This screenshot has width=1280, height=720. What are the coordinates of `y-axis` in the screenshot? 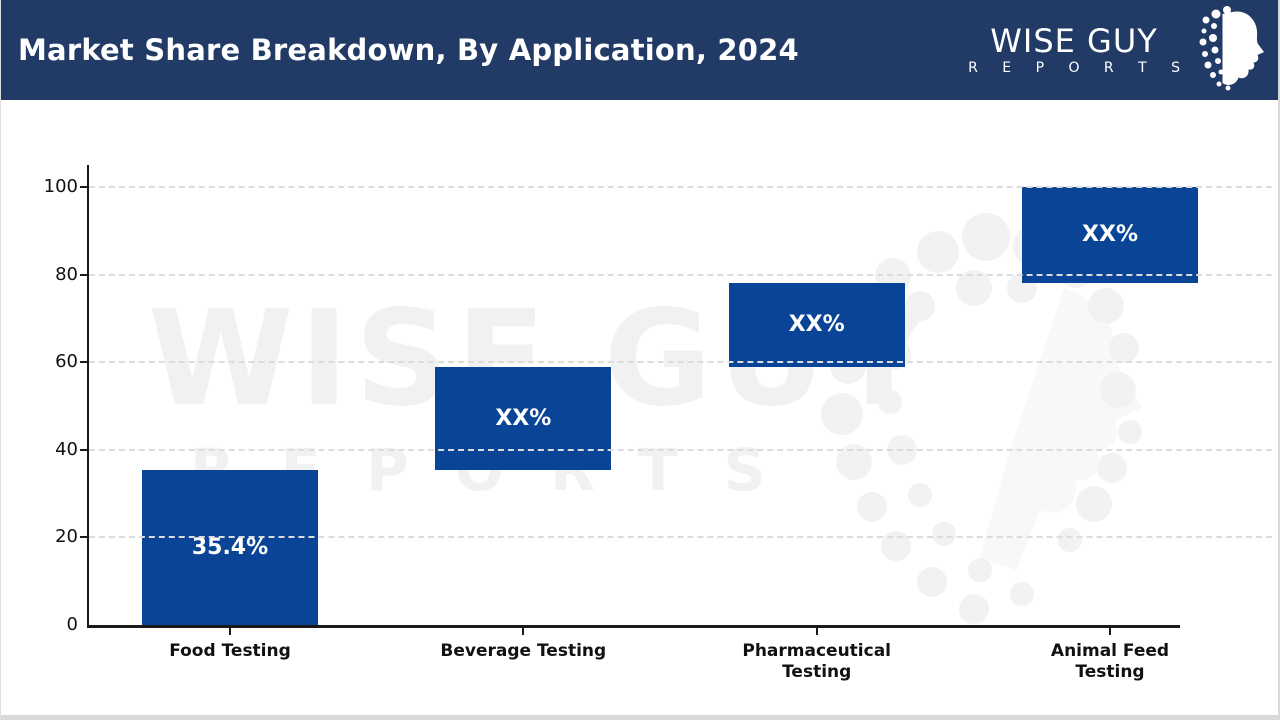 It's located at (88, 396).